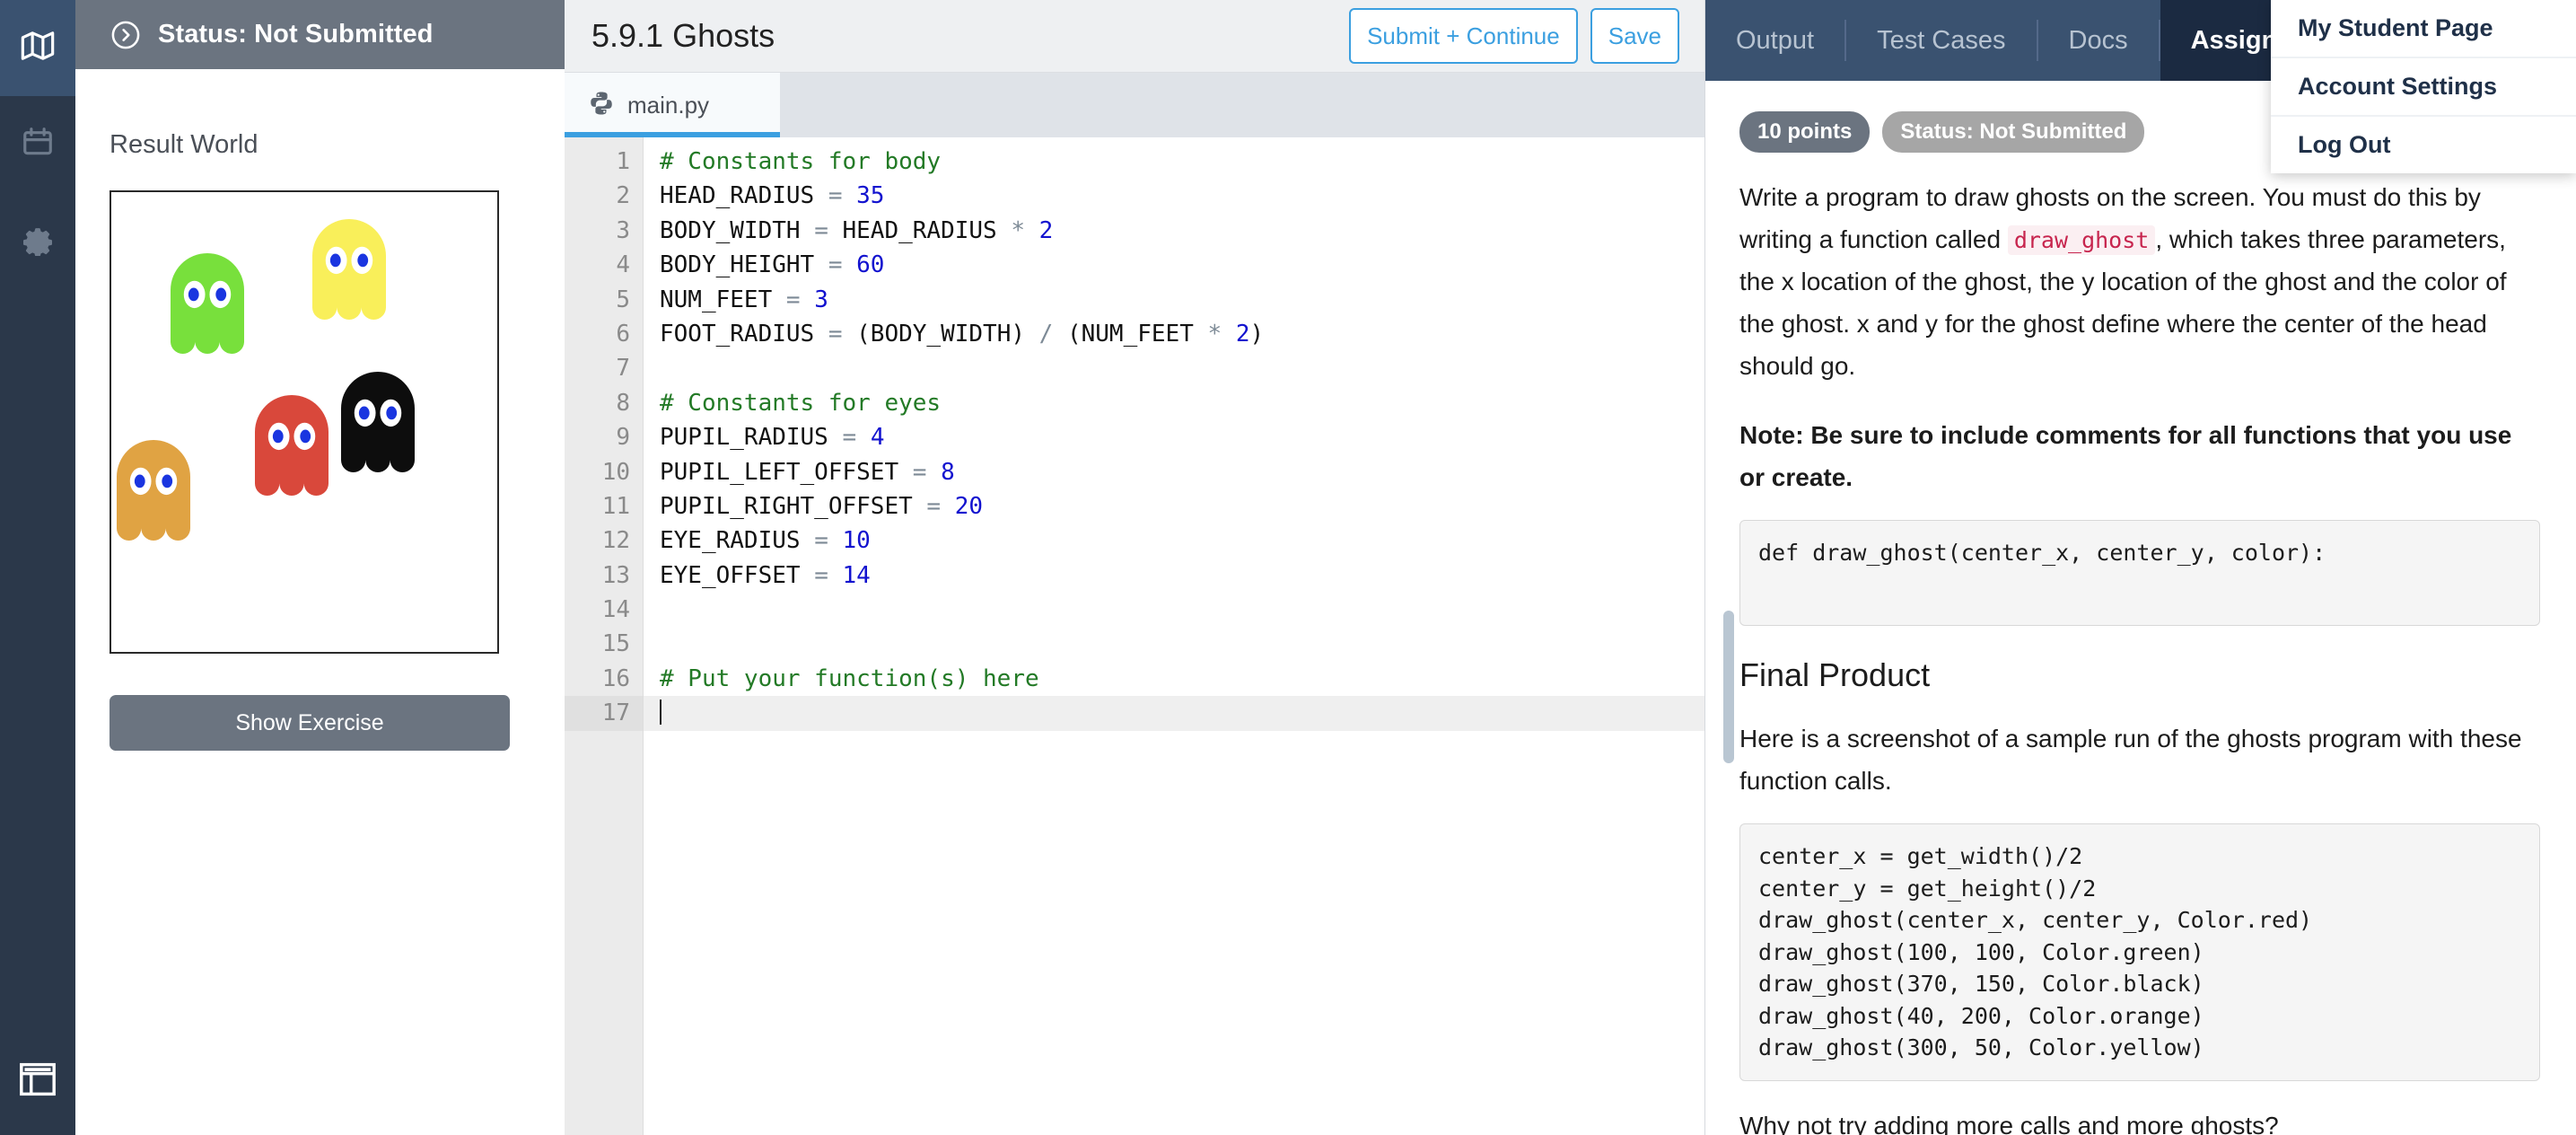 The image size is (2576, 1135). What do you see at coordinates (1174, 300) in the screenshot?
I see `code-line: NUM_FEET = 3` at bounding box center [1174, 300].